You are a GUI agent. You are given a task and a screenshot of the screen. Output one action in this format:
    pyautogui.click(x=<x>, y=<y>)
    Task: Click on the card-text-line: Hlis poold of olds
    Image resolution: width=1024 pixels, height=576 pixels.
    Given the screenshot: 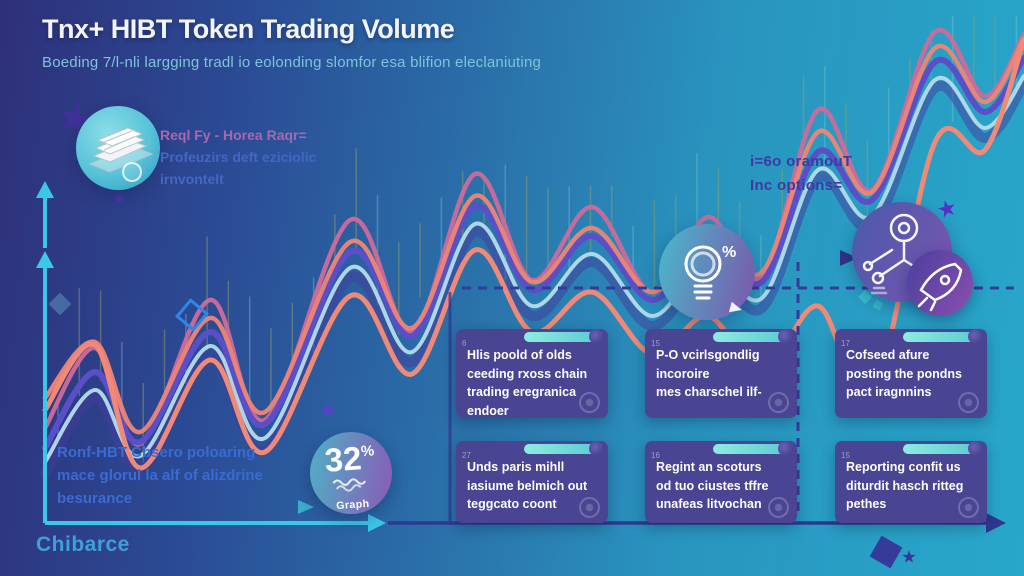 What is the action you would take?
    pyautogui.click(x=519, y=355)
    